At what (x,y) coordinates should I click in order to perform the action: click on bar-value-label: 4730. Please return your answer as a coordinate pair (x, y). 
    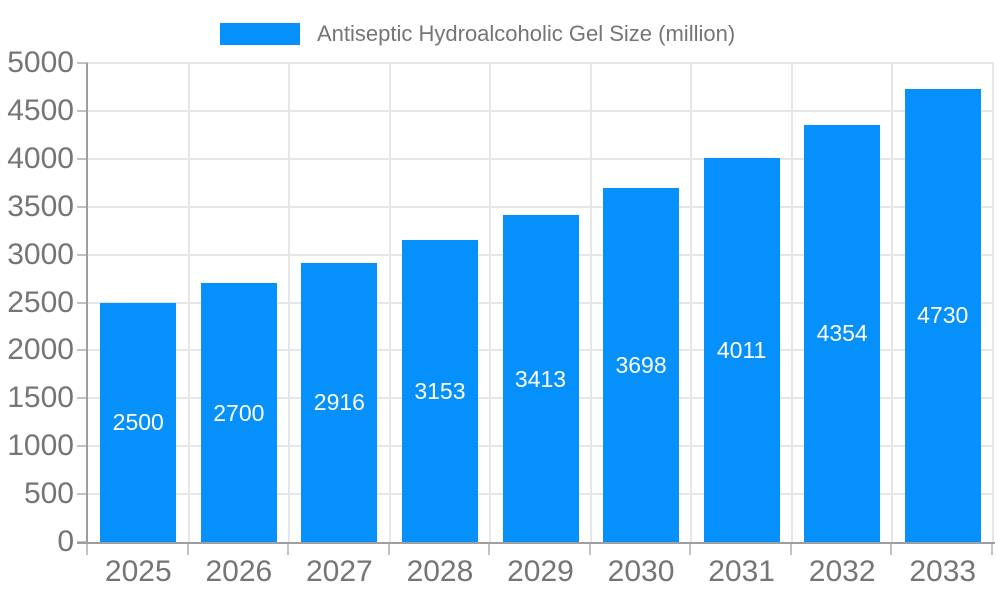
    Looking at the image, I should click on (943, 315).